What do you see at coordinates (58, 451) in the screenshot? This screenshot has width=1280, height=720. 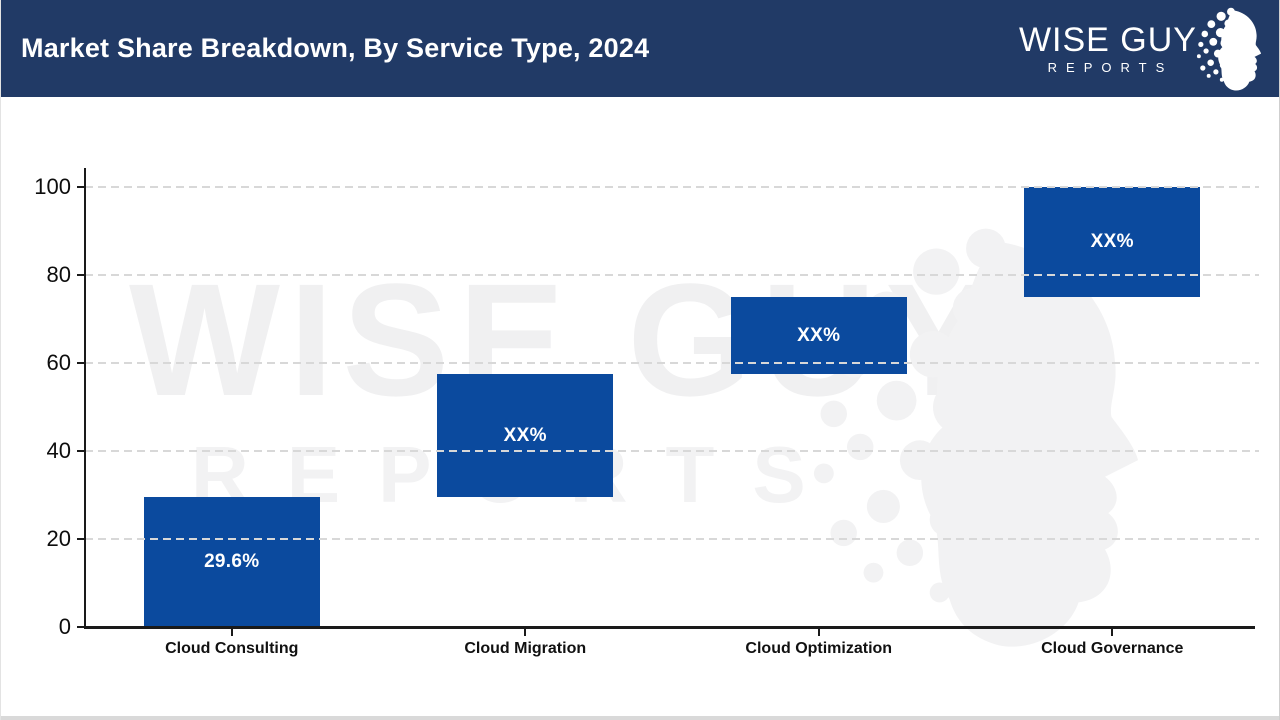 I see `y-tick-label: 40` at bounding box center [58, 451].